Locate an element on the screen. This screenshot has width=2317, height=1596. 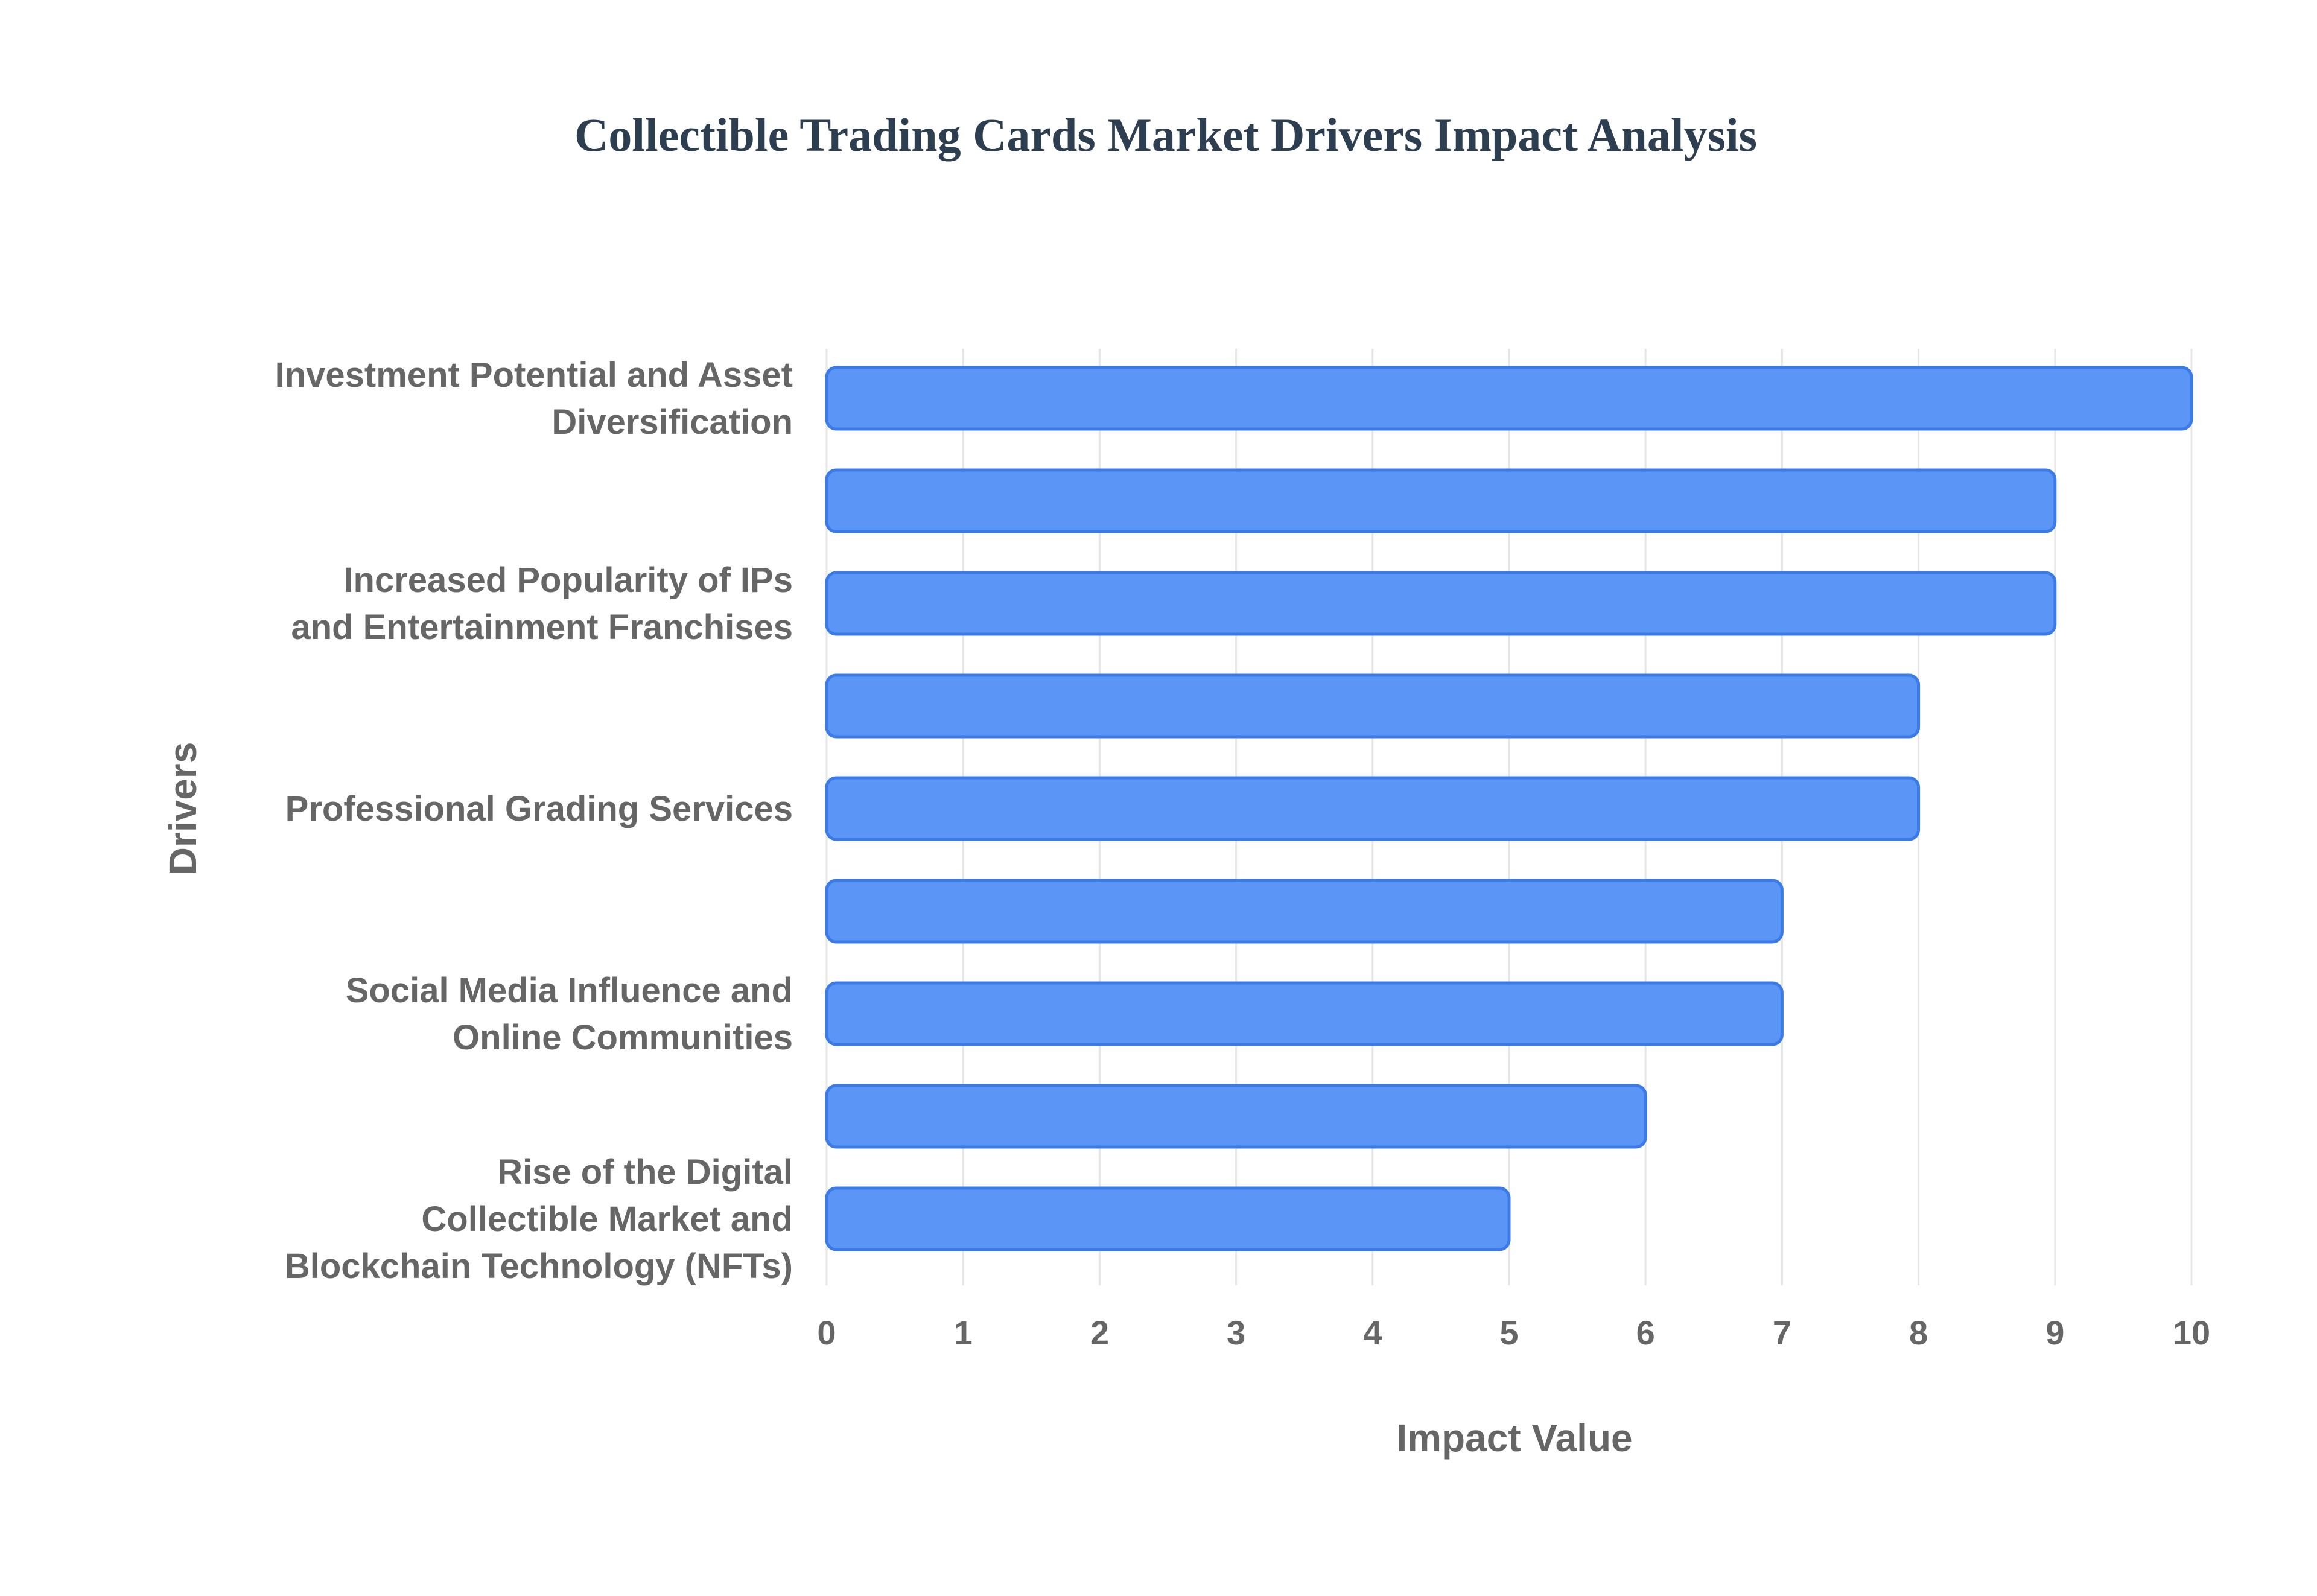
x-tick-label: 4 is located at coordinates (1372, 1333).